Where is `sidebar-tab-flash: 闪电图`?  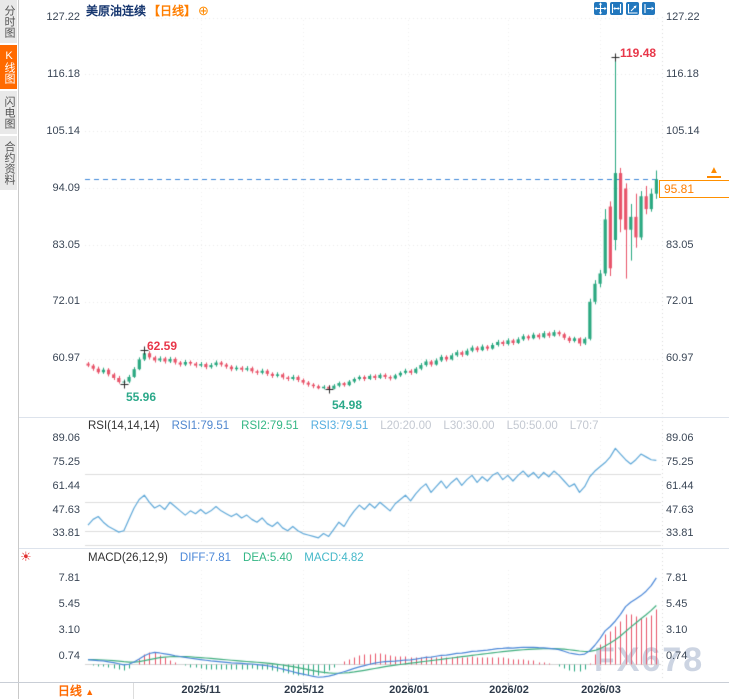
sidebar-tab-flash: 闪电图 is located at coordinates (8, 112).